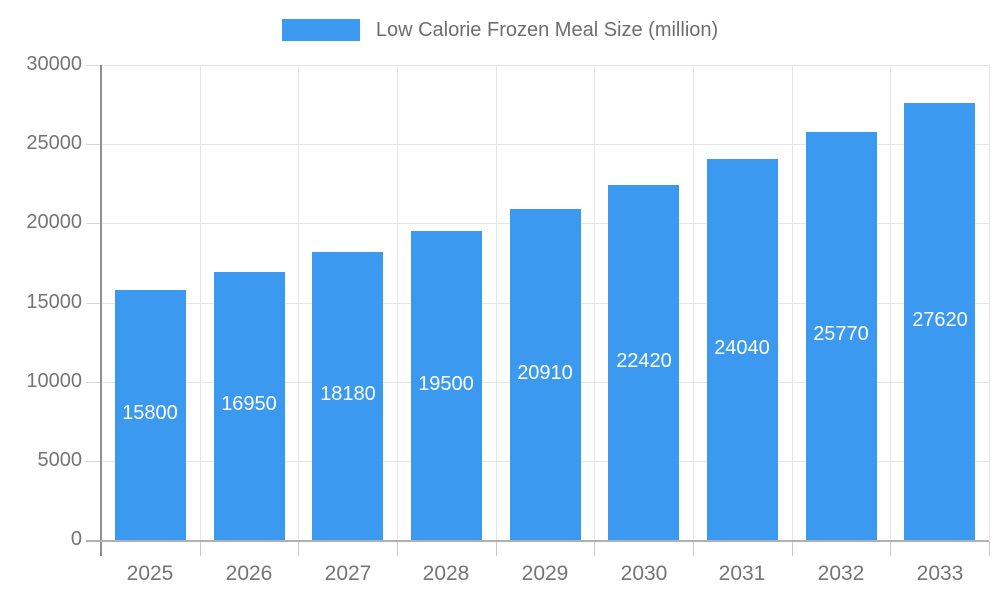 The width and height of the screenshot is (1000, 600). What do you see at coordinates (76, 539) in the screenshot?
I see `y-axis-tick-label: 0` at bounding box center [76, 539].